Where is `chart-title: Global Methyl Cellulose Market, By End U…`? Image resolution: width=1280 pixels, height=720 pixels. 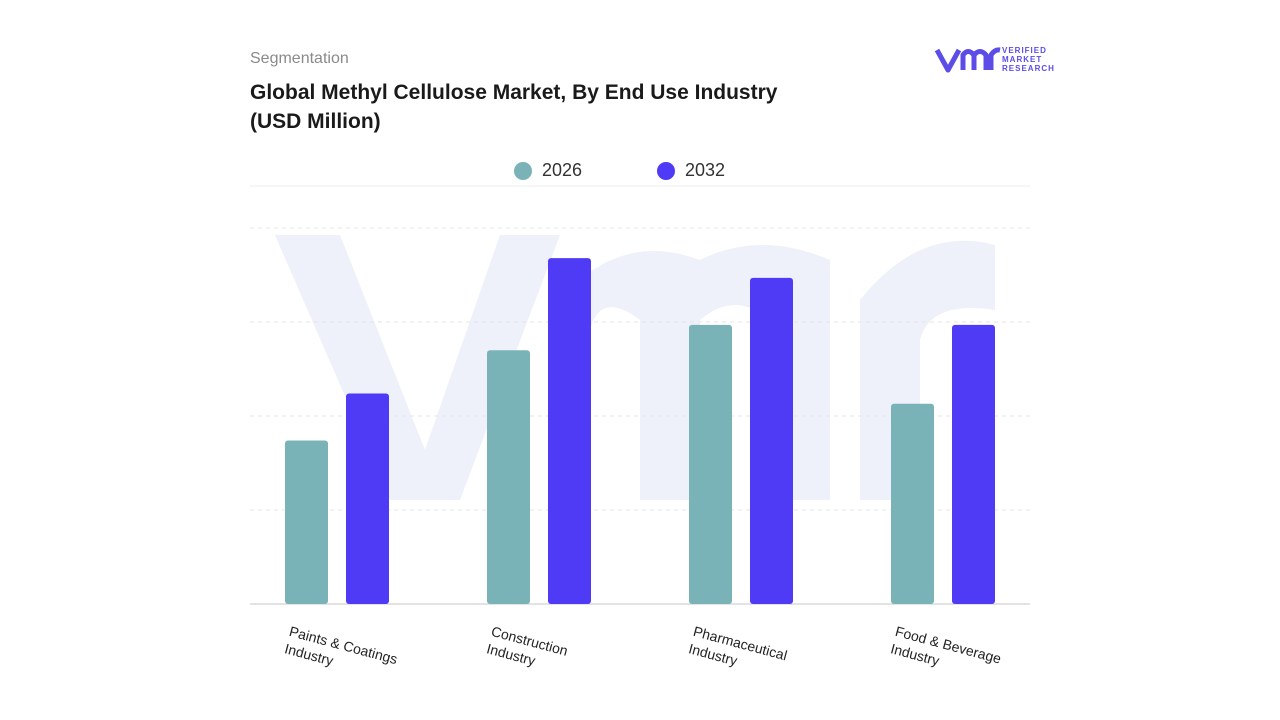
chart-title: Global Methyl Cellulose Market, By End U… is located at coordinates (514, 107).